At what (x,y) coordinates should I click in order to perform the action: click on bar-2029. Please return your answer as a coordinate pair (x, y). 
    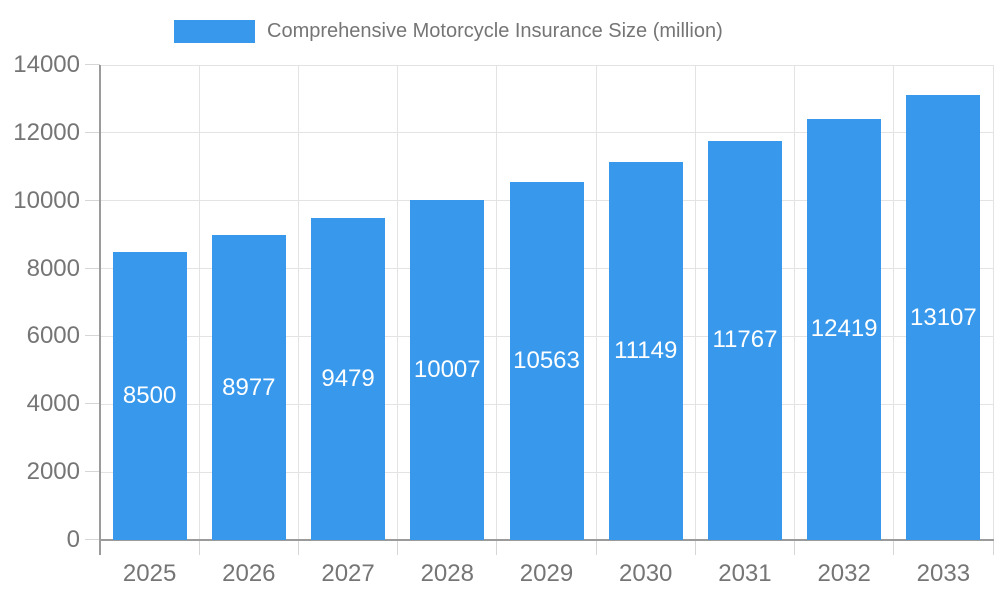
    Looking at the image, I should click on (546, 360).